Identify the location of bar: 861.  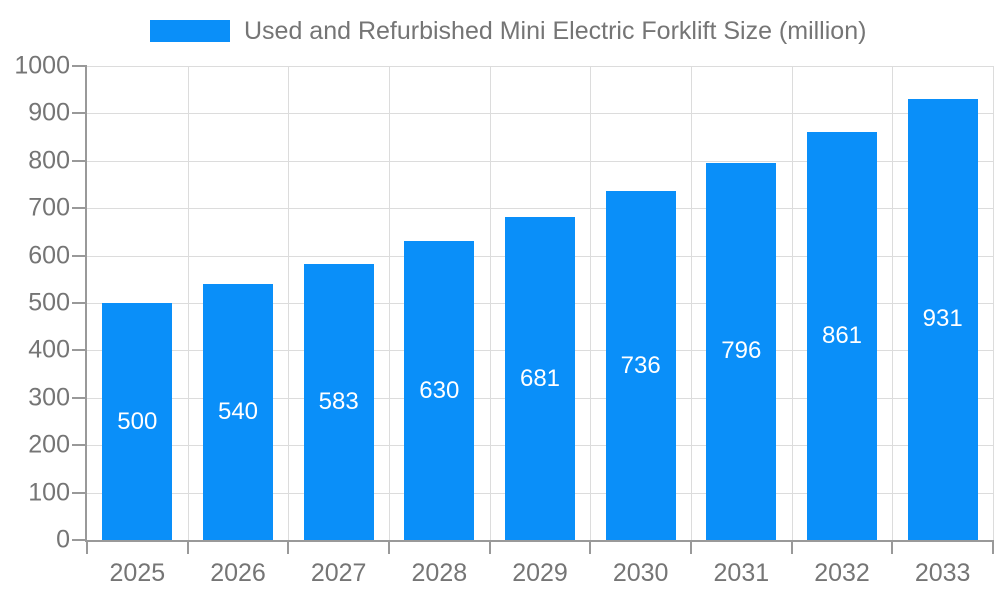
(842, 335).